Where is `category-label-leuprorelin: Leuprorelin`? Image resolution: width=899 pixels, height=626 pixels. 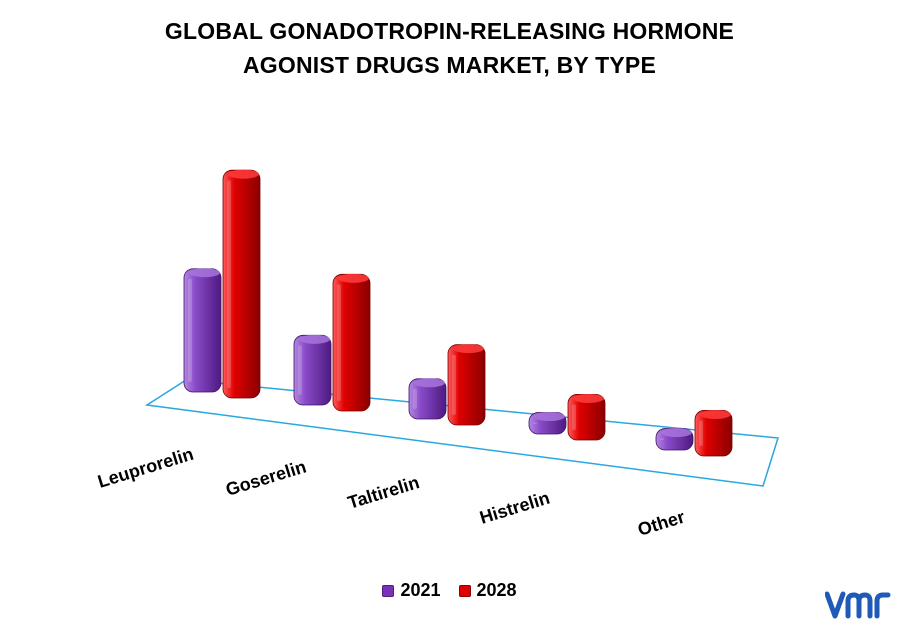
category-label-leuprorelin: Leuprorelin is located at coordinates (145, 468).